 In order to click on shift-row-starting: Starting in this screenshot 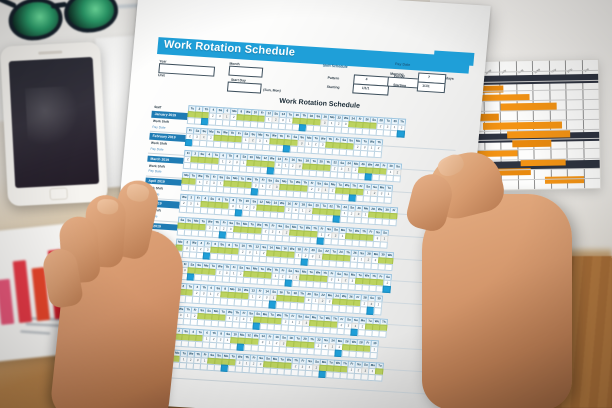, I will do `click(333, 87)`.